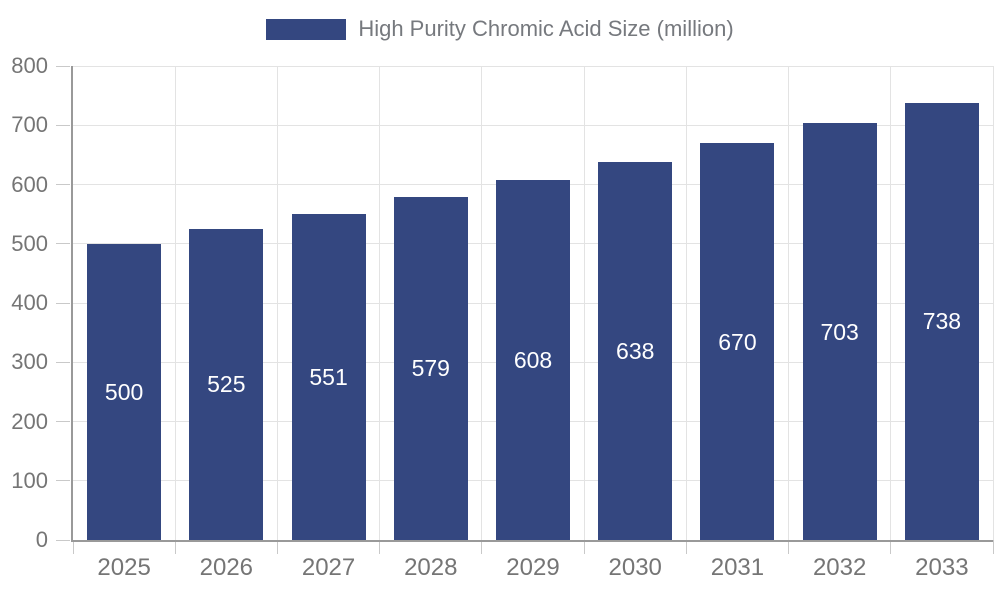 This screenshot has width=1000, height=600. What do you see at coordinates (533, 567) in the screenshot?
I see `x-tick-label: 2029` at bounding box center [533, 567].